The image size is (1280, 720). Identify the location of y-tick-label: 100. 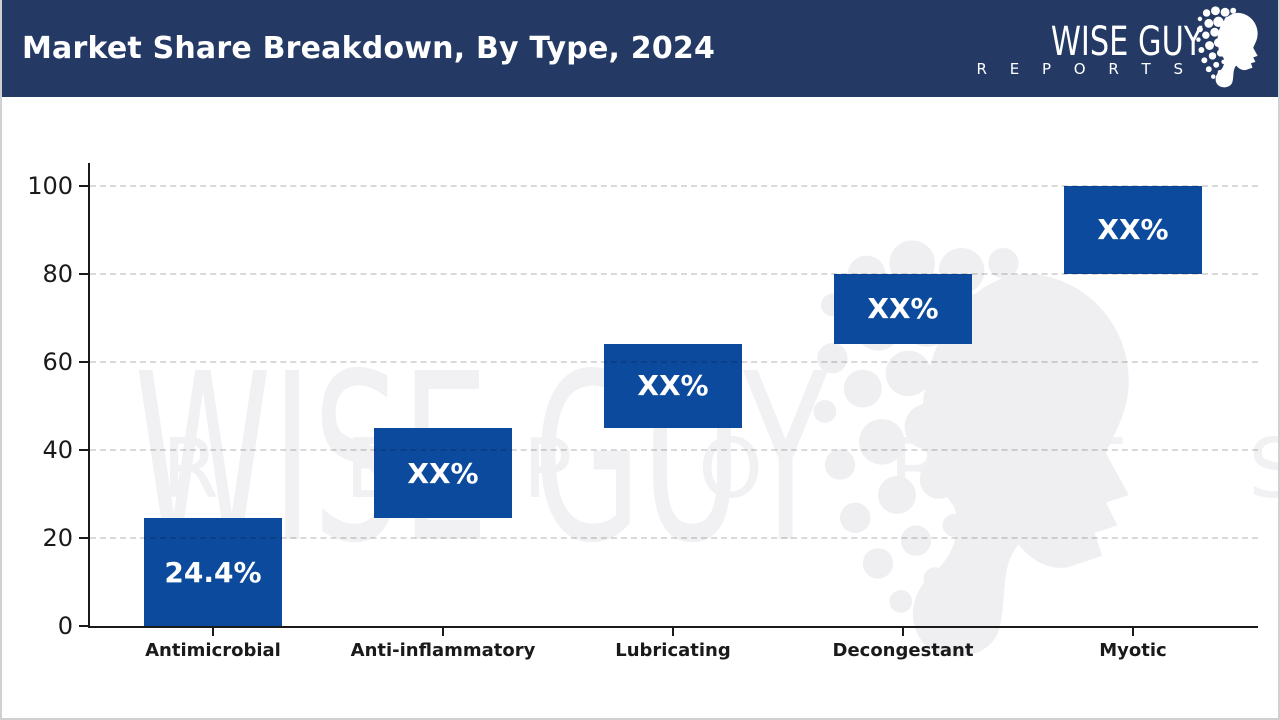
(50, 185).